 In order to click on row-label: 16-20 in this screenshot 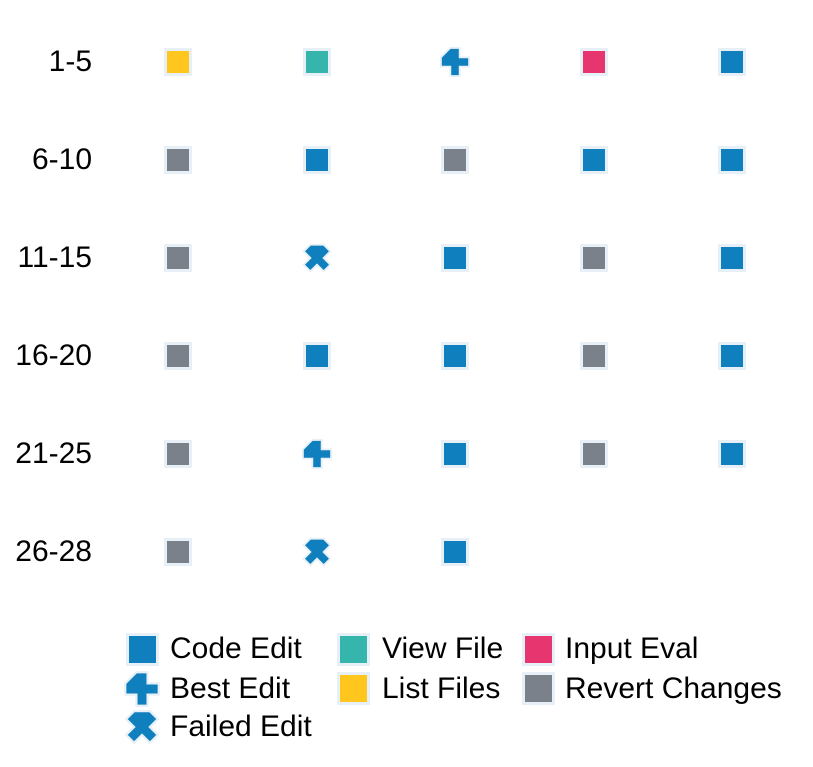, I will do `click(53, 355)`.